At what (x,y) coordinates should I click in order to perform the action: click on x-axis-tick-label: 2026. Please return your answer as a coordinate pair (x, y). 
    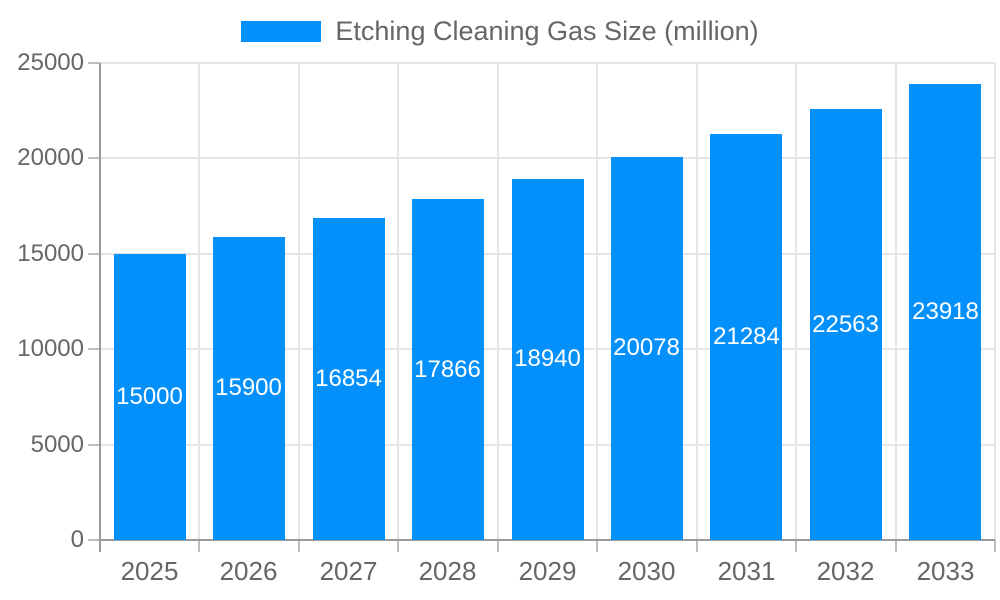
    Looking at the image, I should click on (248, 571).